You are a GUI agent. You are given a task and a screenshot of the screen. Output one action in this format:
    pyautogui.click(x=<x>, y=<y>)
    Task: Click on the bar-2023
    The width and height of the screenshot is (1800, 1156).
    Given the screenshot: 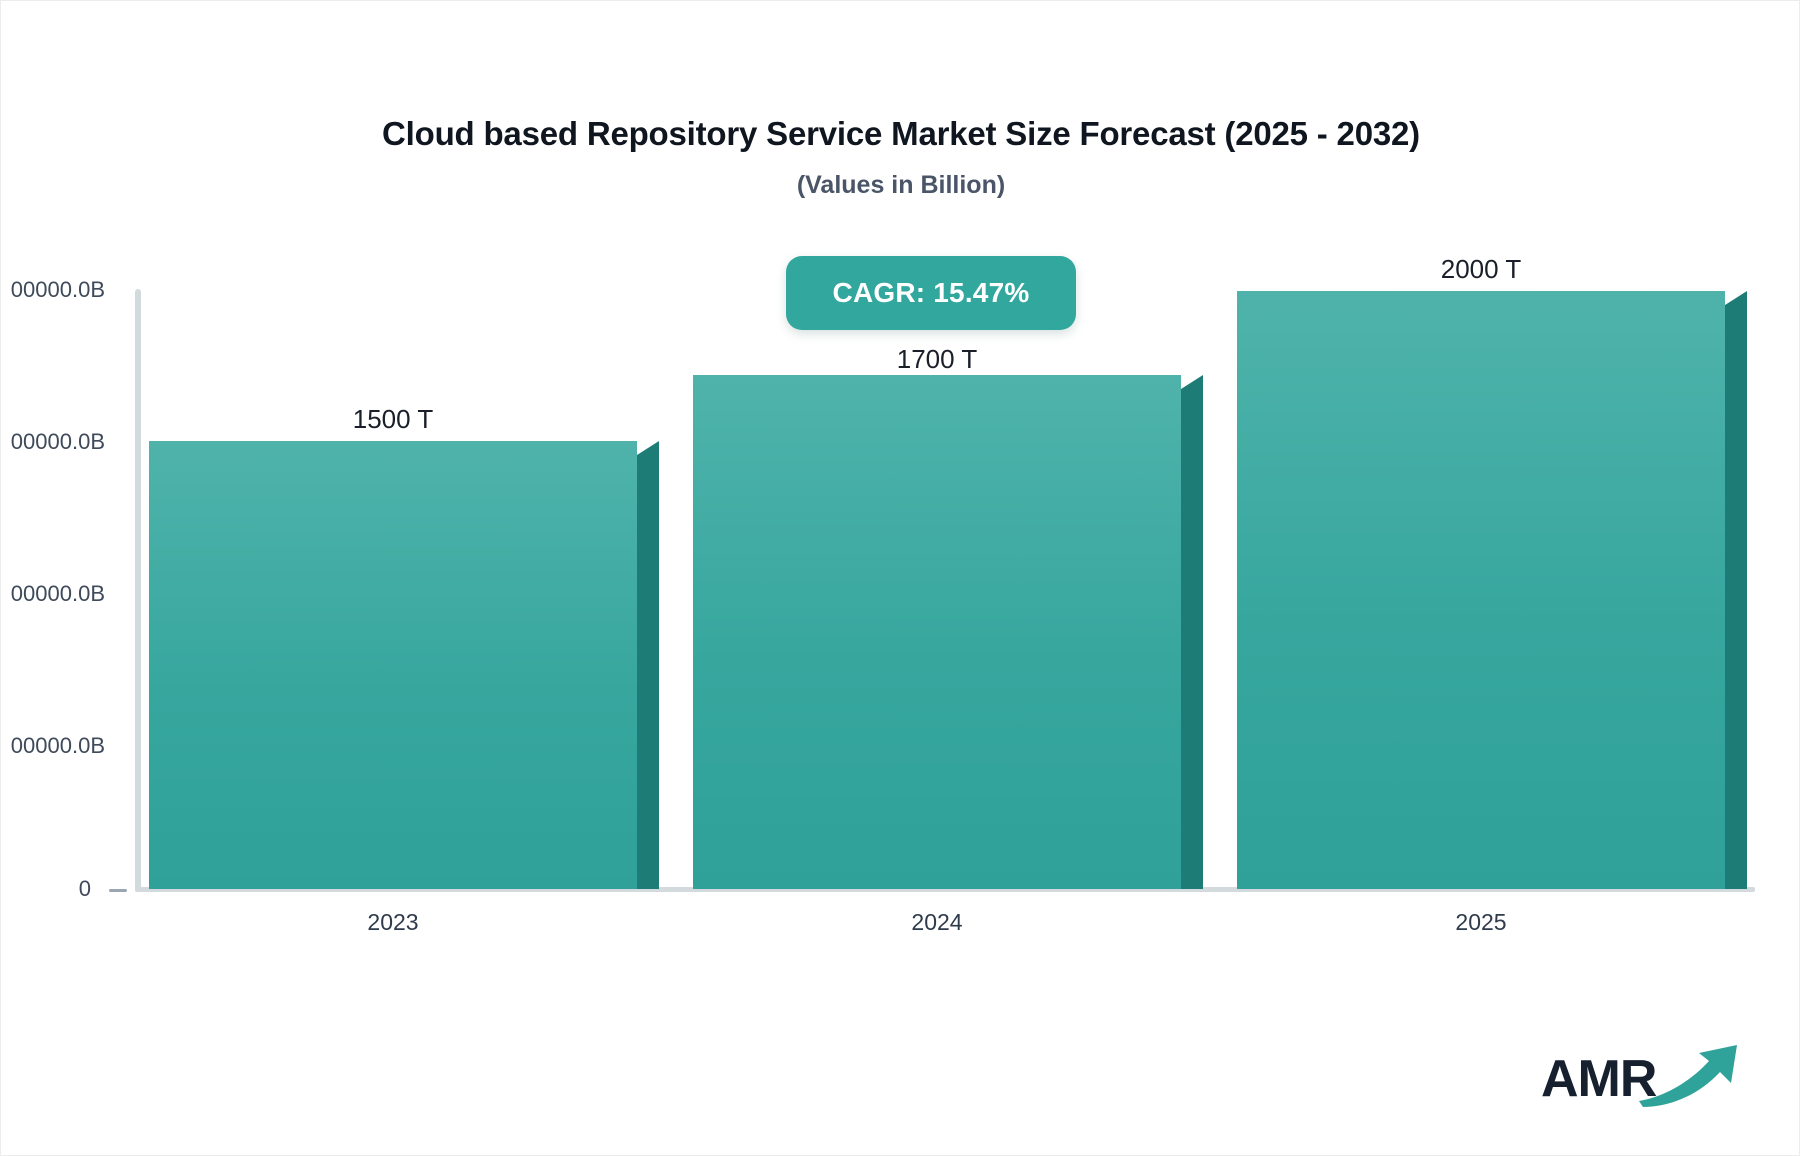 What is the action you would take?
    pyautogui.click(x=404, y=665)
    